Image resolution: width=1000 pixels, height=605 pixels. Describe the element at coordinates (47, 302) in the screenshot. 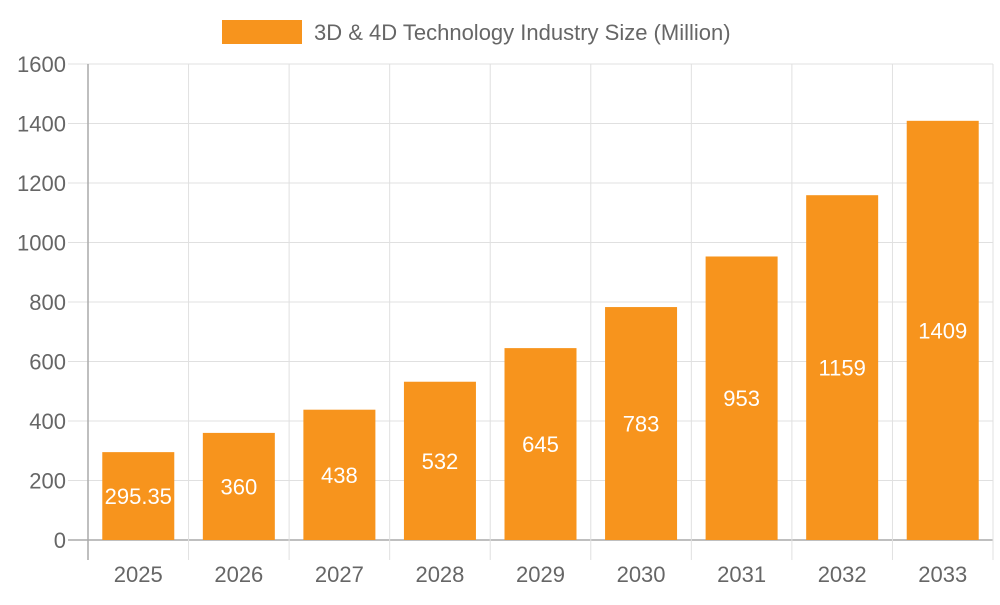

I see `y-tick-label: 800` at that location.